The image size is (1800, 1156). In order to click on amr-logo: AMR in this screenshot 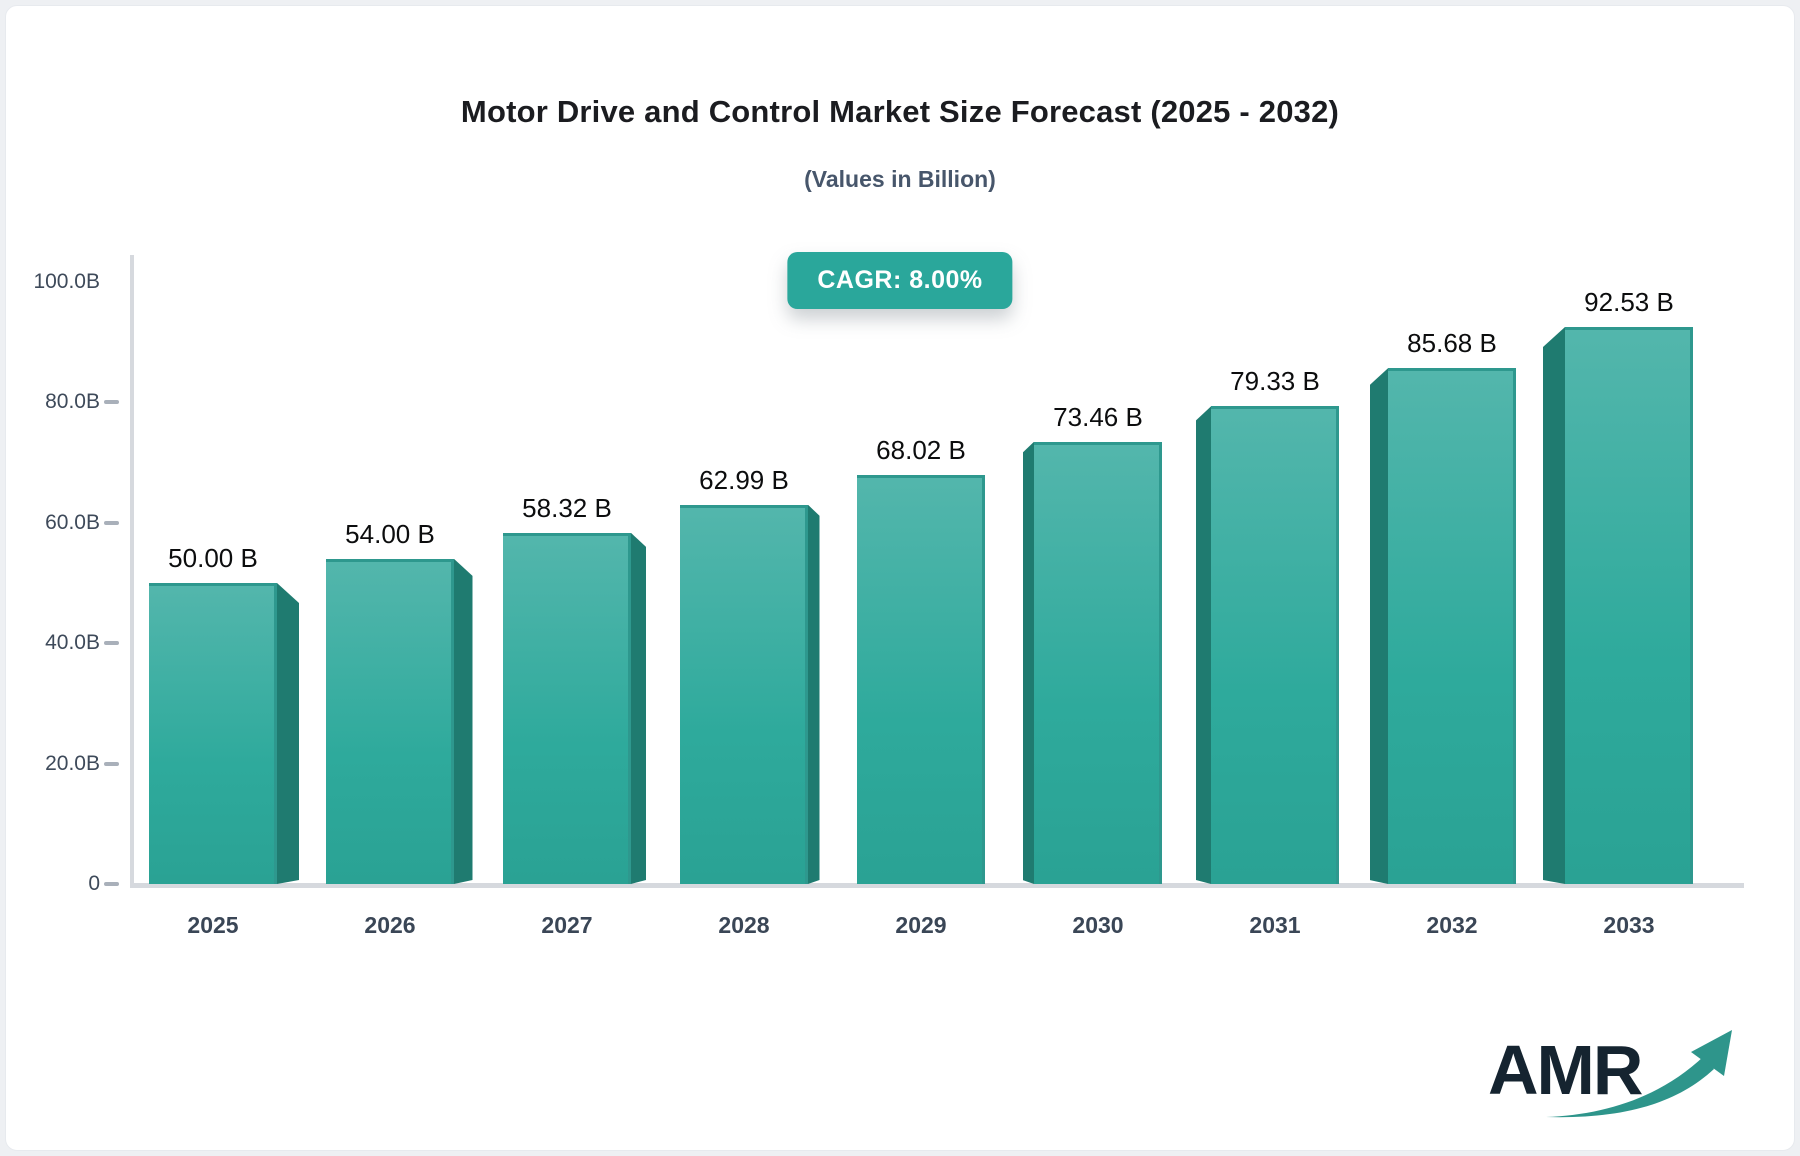, I will do `click(1618, 1072)`.